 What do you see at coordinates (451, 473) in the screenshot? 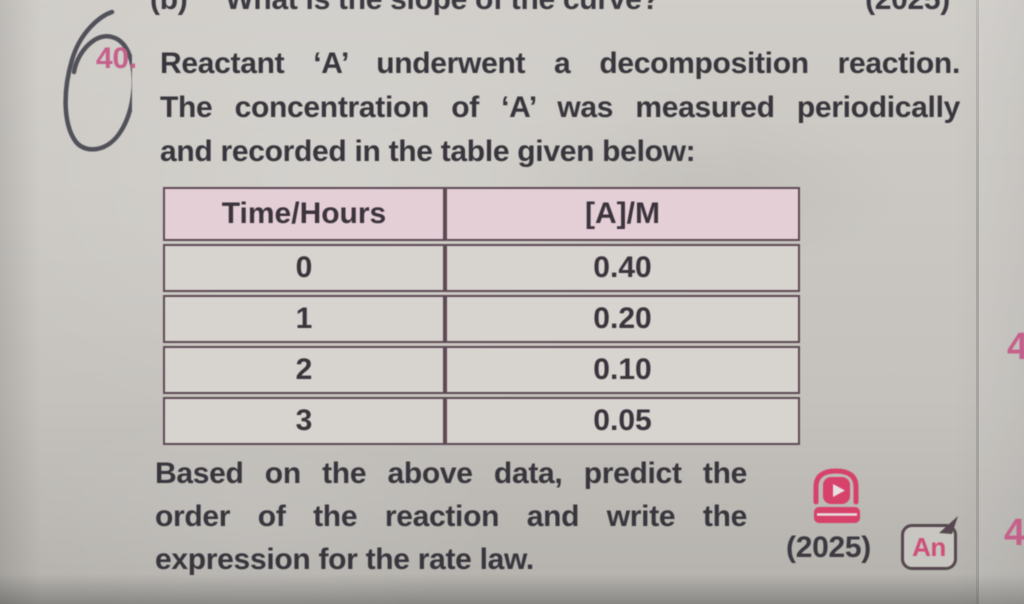
I see `closing-line: Based on the above data, predict the` at bounding box center [451, 473].